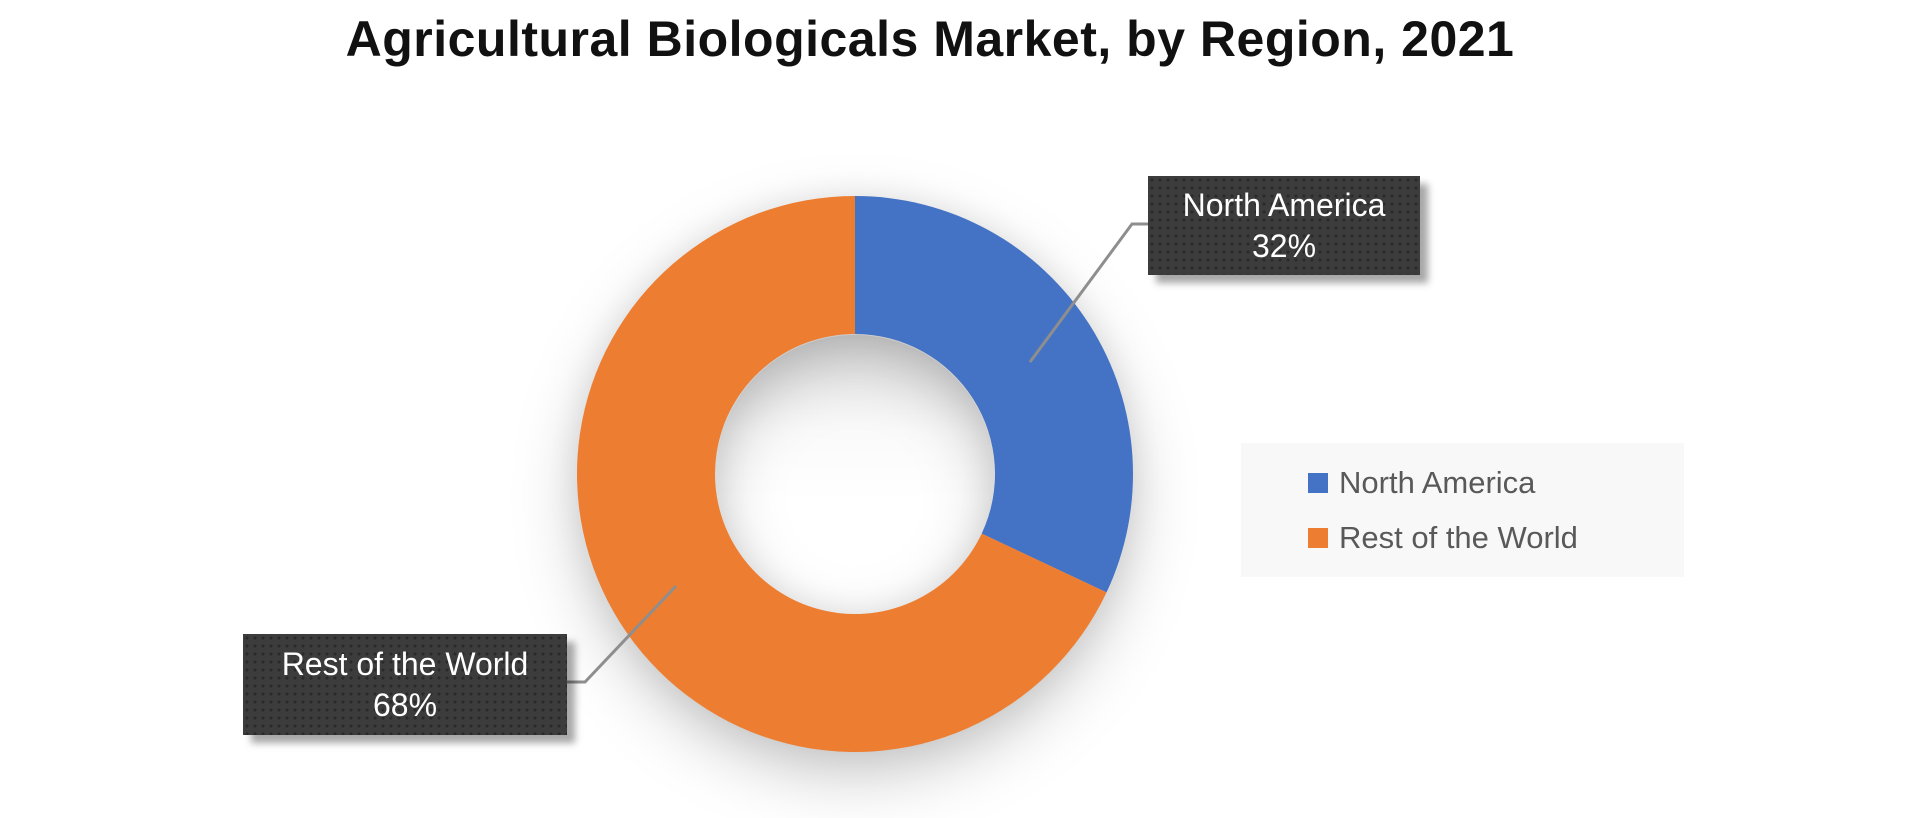 The height and width of the screenshot is (818, 1920). I want to click on leader-line-north-america, so click(1088, 292).